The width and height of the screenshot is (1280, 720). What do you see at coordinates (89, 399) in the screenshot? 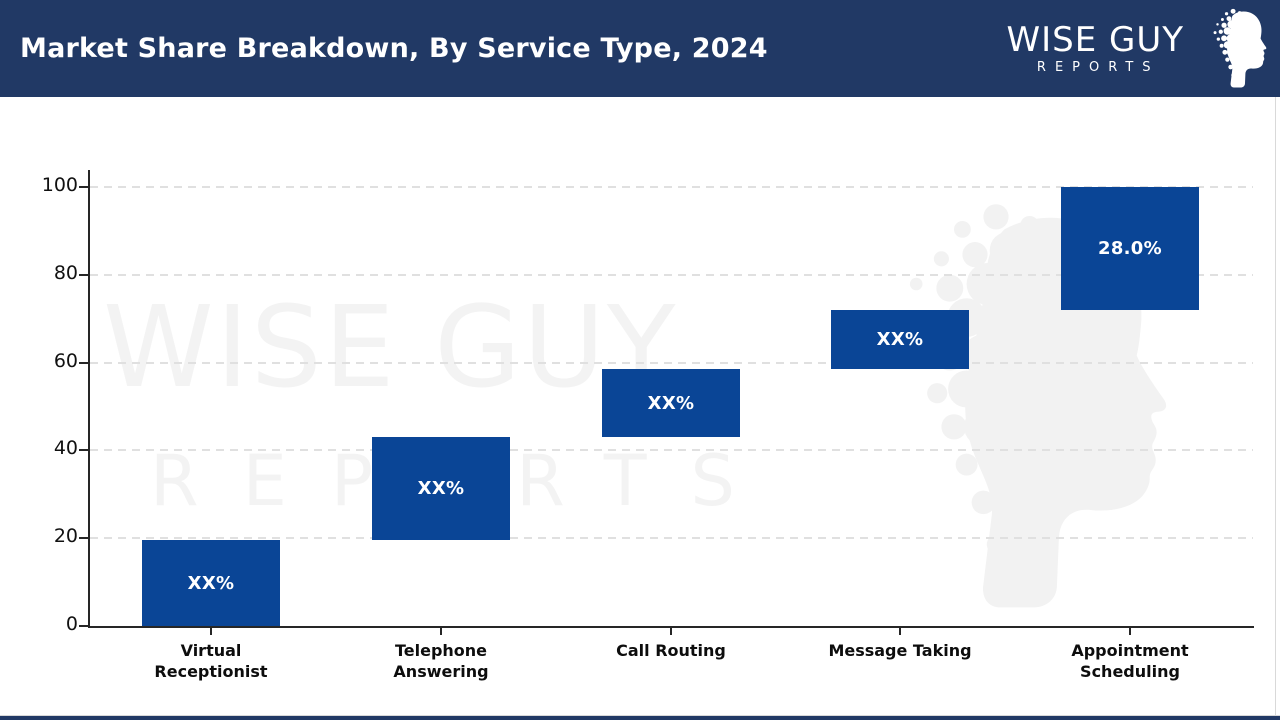
I see `y-axis` at bounding box center [89, 399].